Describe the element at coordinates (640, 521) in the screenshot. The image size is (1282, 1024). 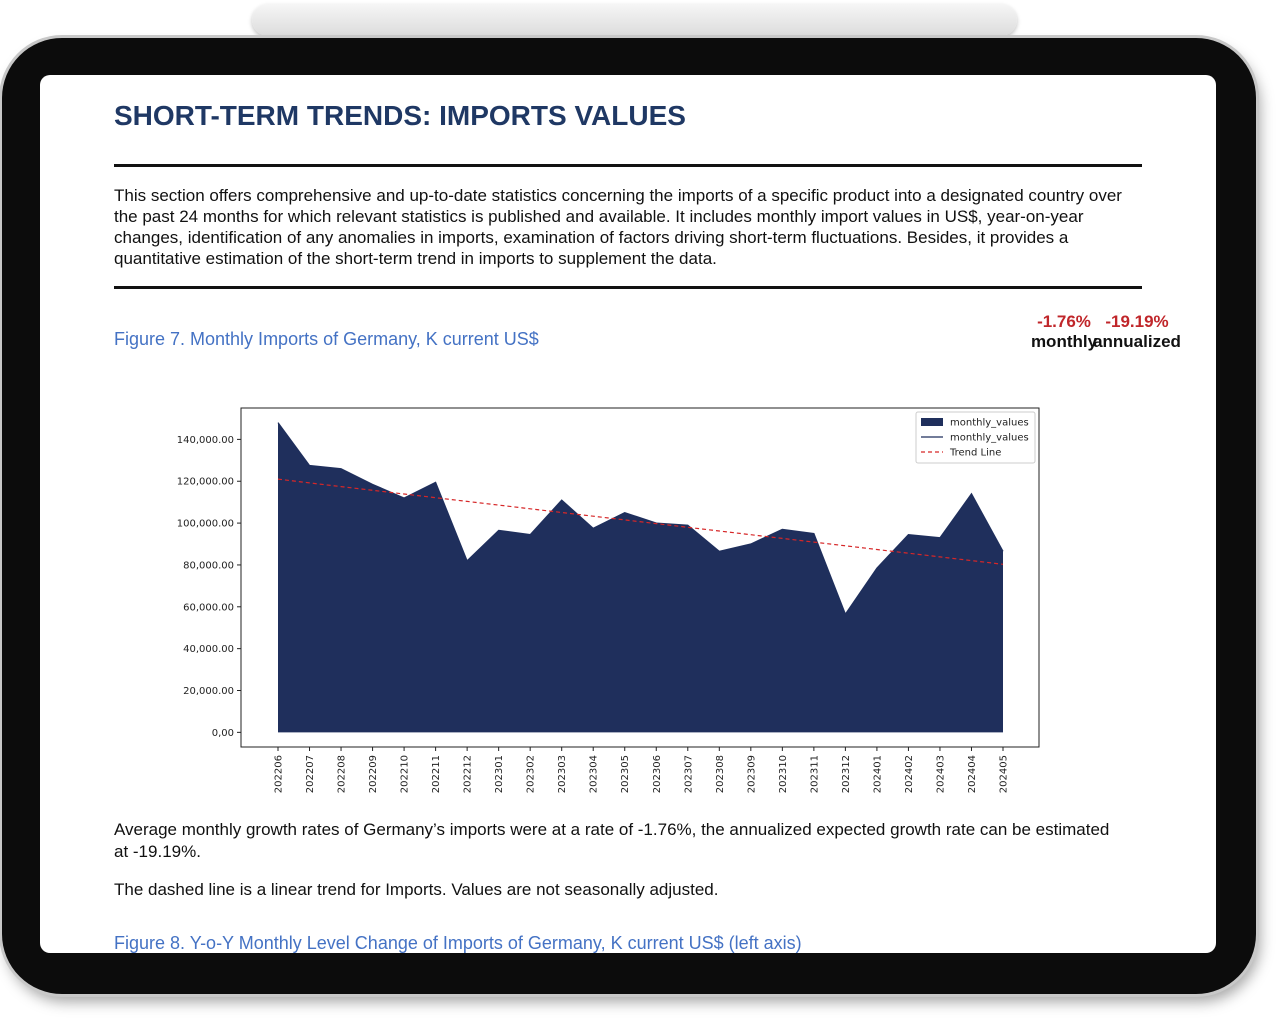
I see `trend-line` at that location.